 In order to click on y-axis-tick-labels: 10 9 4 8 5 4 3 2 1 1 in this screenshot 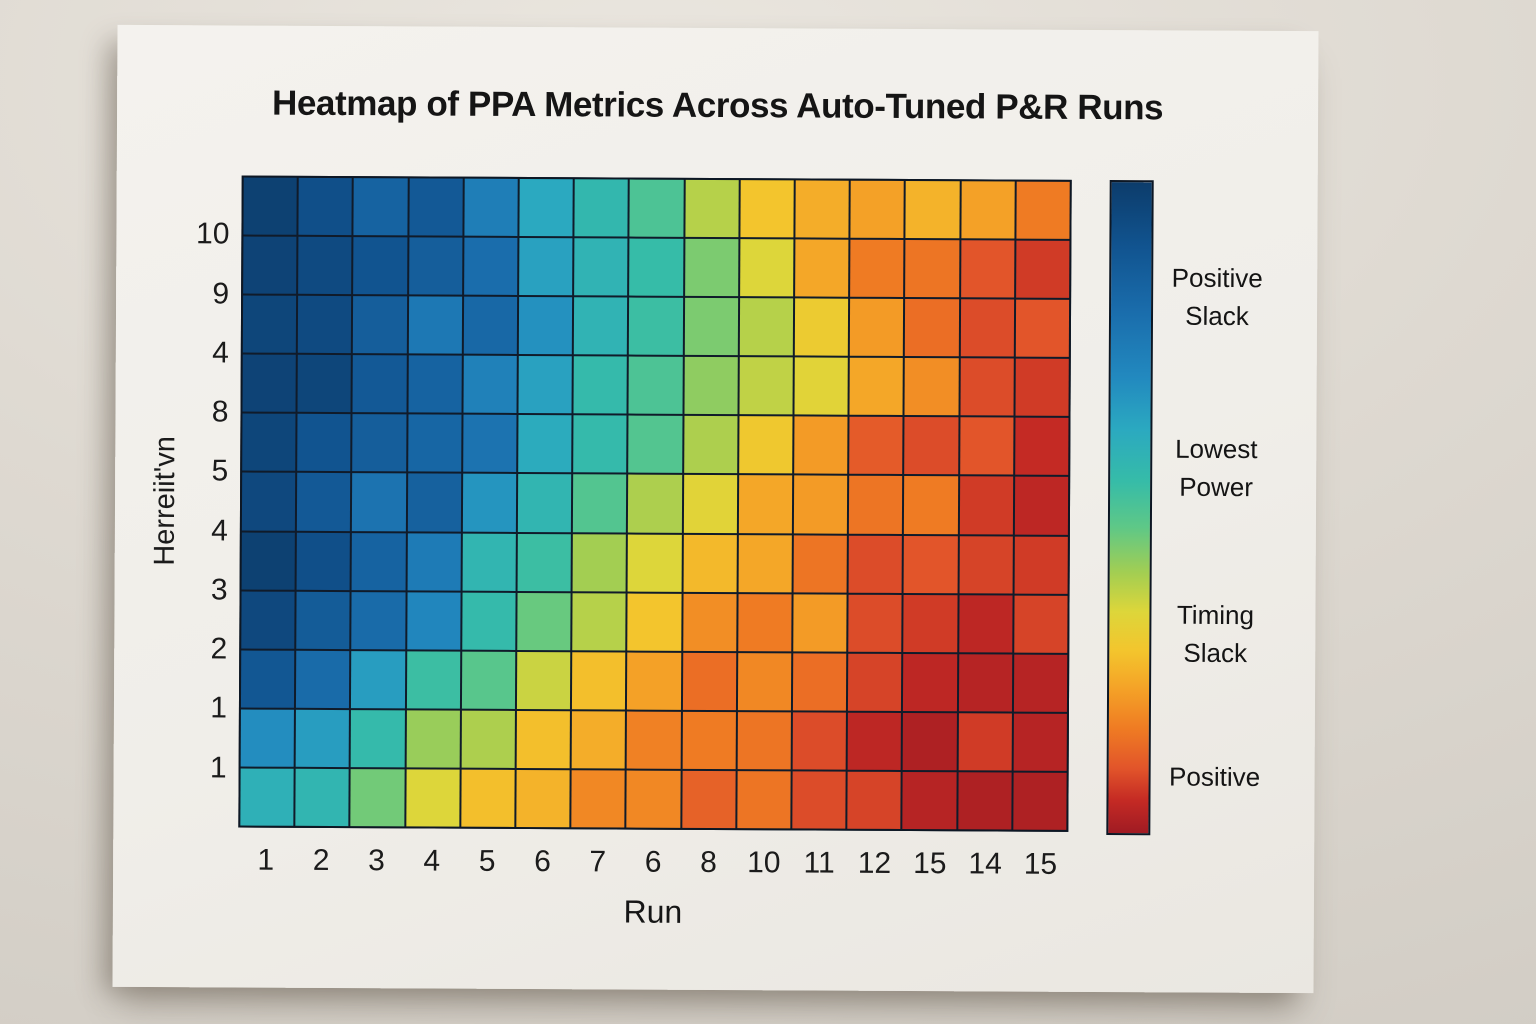, I will do `click(171, 501)`.